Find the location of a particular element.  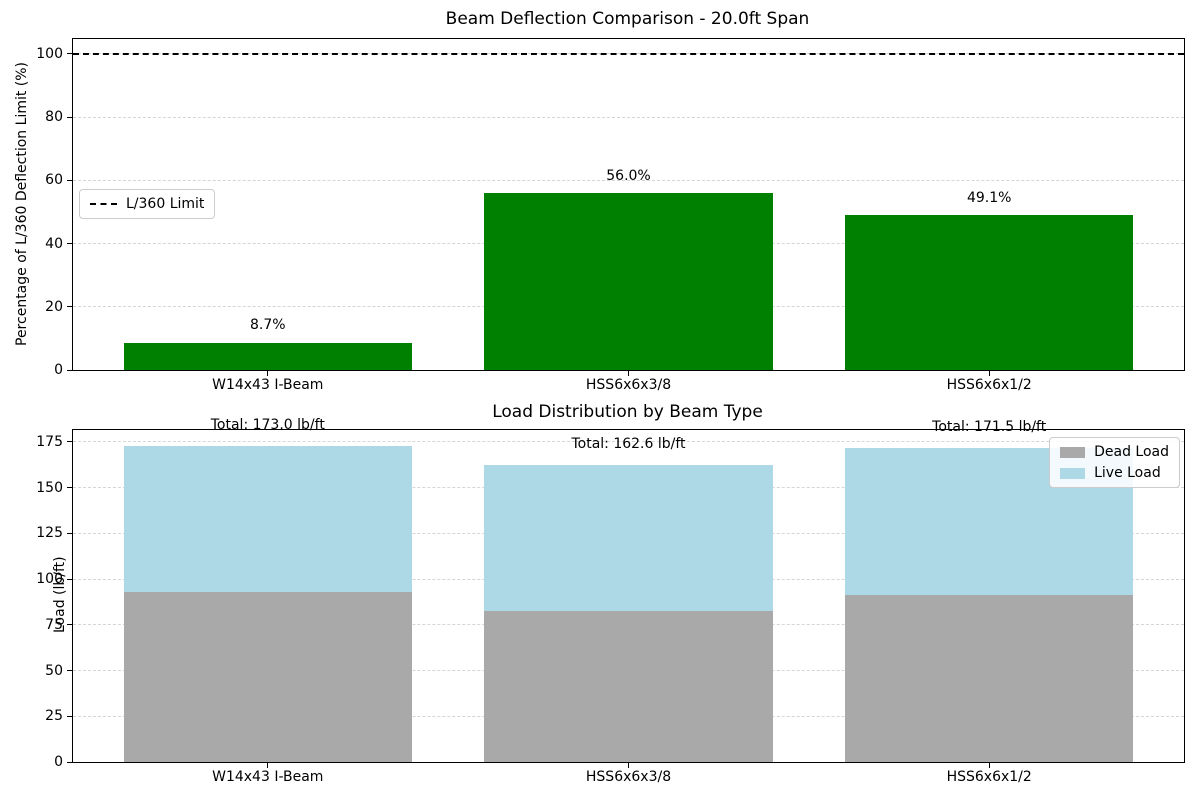

y-tick-label: 75 is located at coordinates (54, 624).